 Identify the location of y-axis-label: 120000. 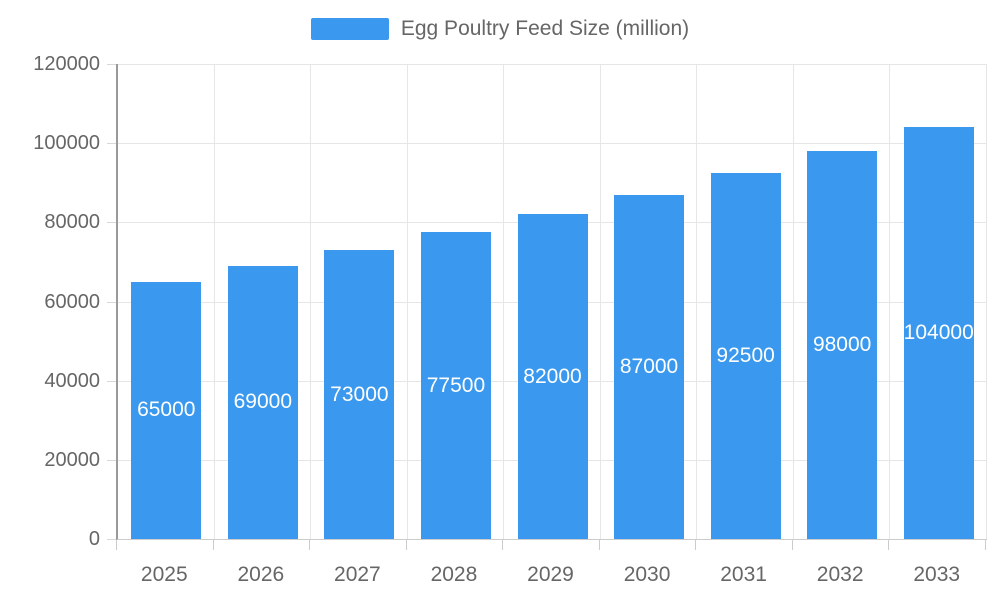
(66, 64).